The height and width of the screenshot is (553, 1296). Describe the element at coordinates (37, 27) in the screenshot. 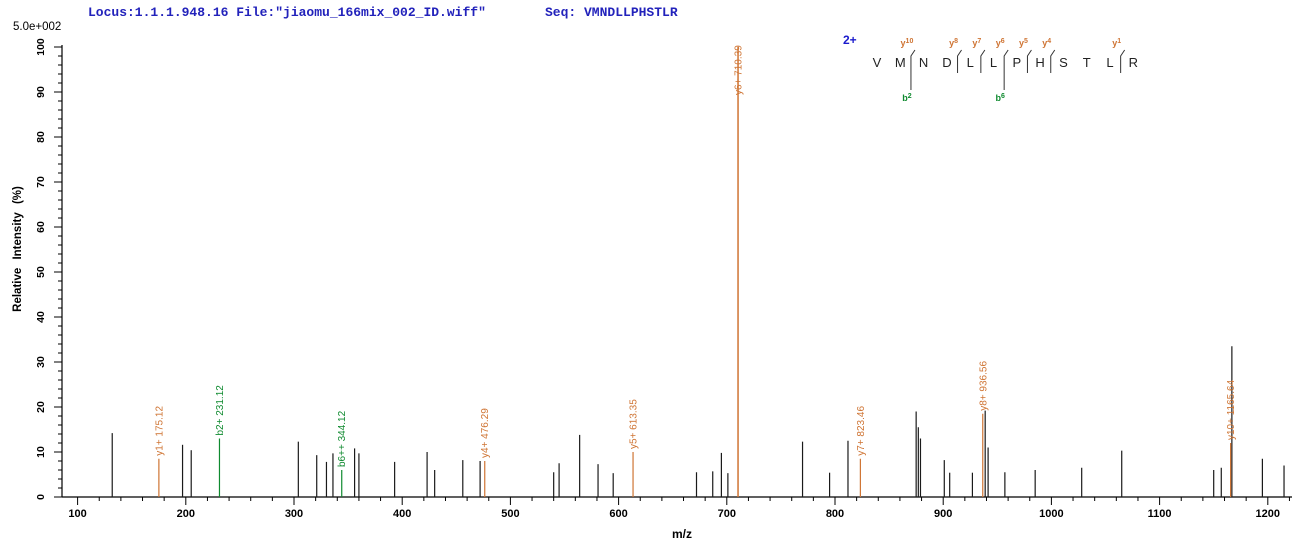

I see `intensity-scale-label: 5.0e+002` at that location.